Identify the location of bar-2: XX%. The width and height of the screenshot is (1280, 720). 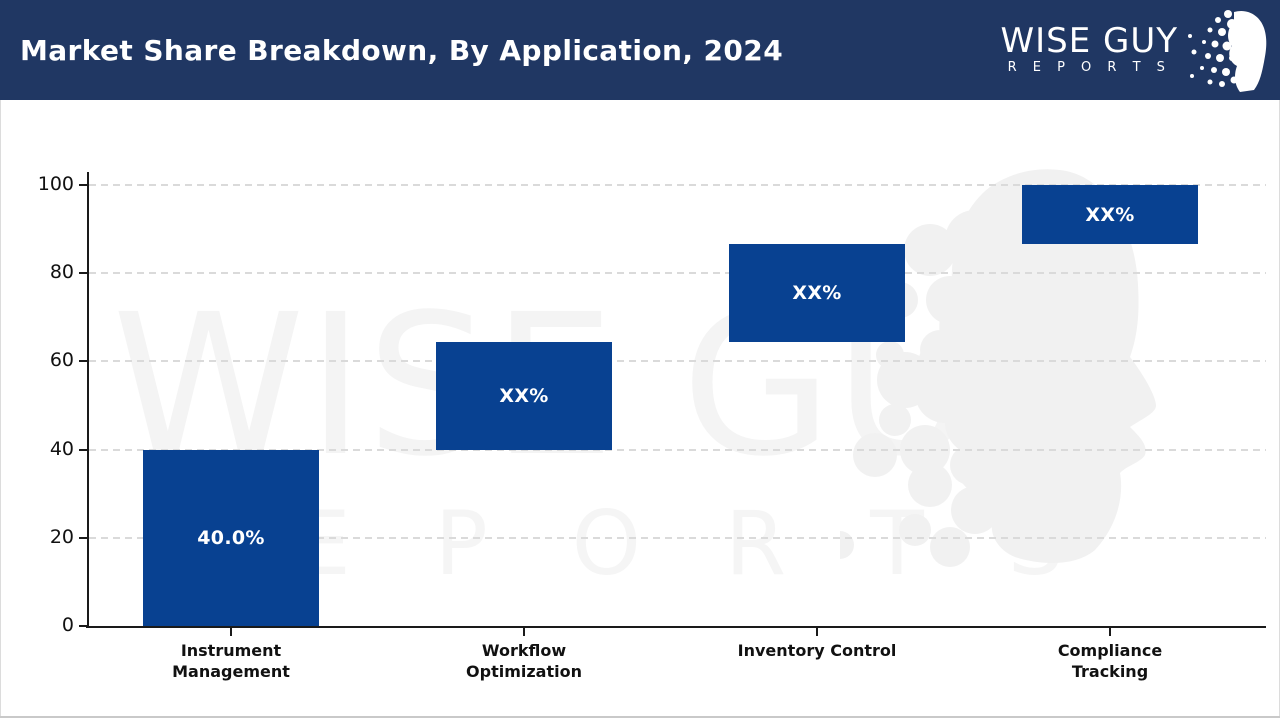
(524, 395).